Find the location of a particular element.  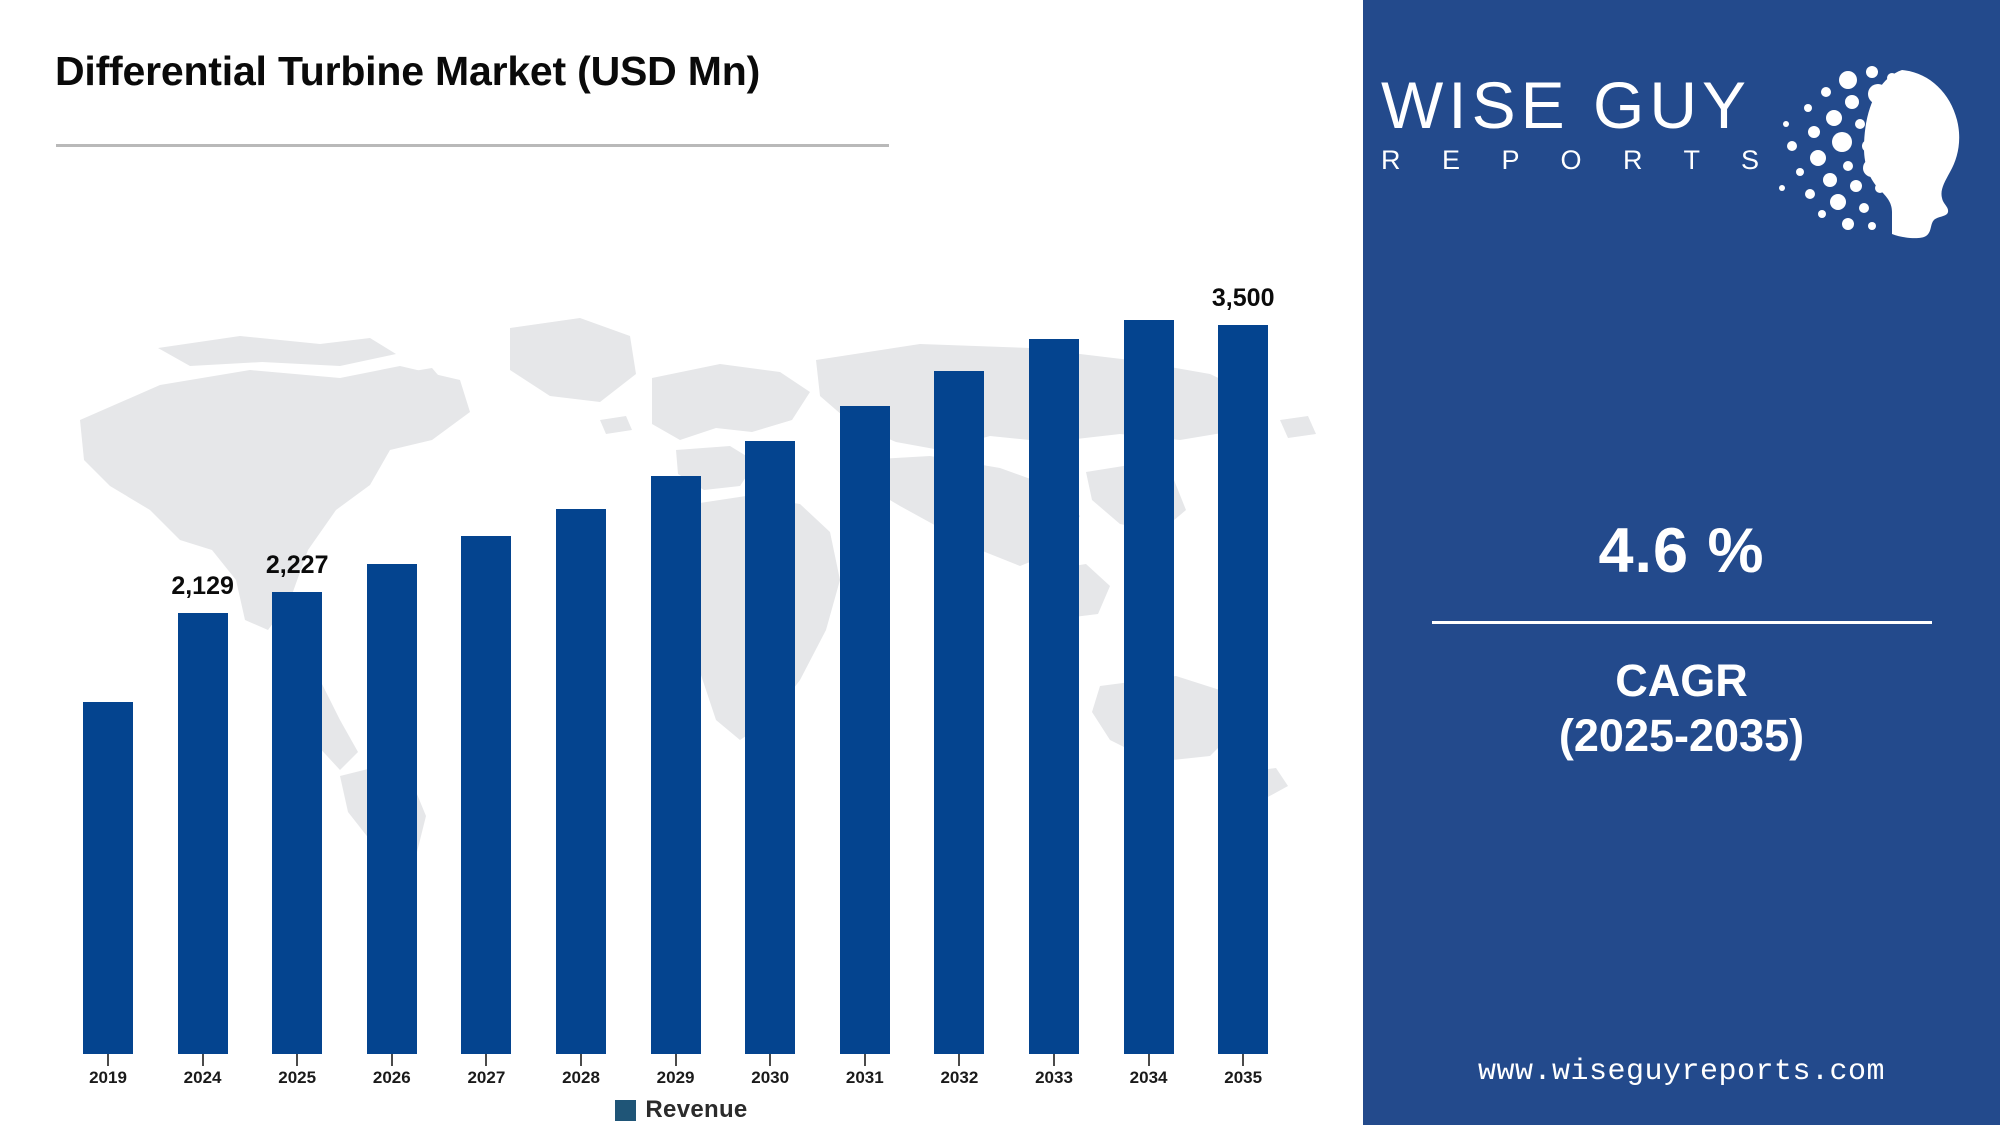

bar-group-2034: 2034 is located at coordinates (1171, 543).